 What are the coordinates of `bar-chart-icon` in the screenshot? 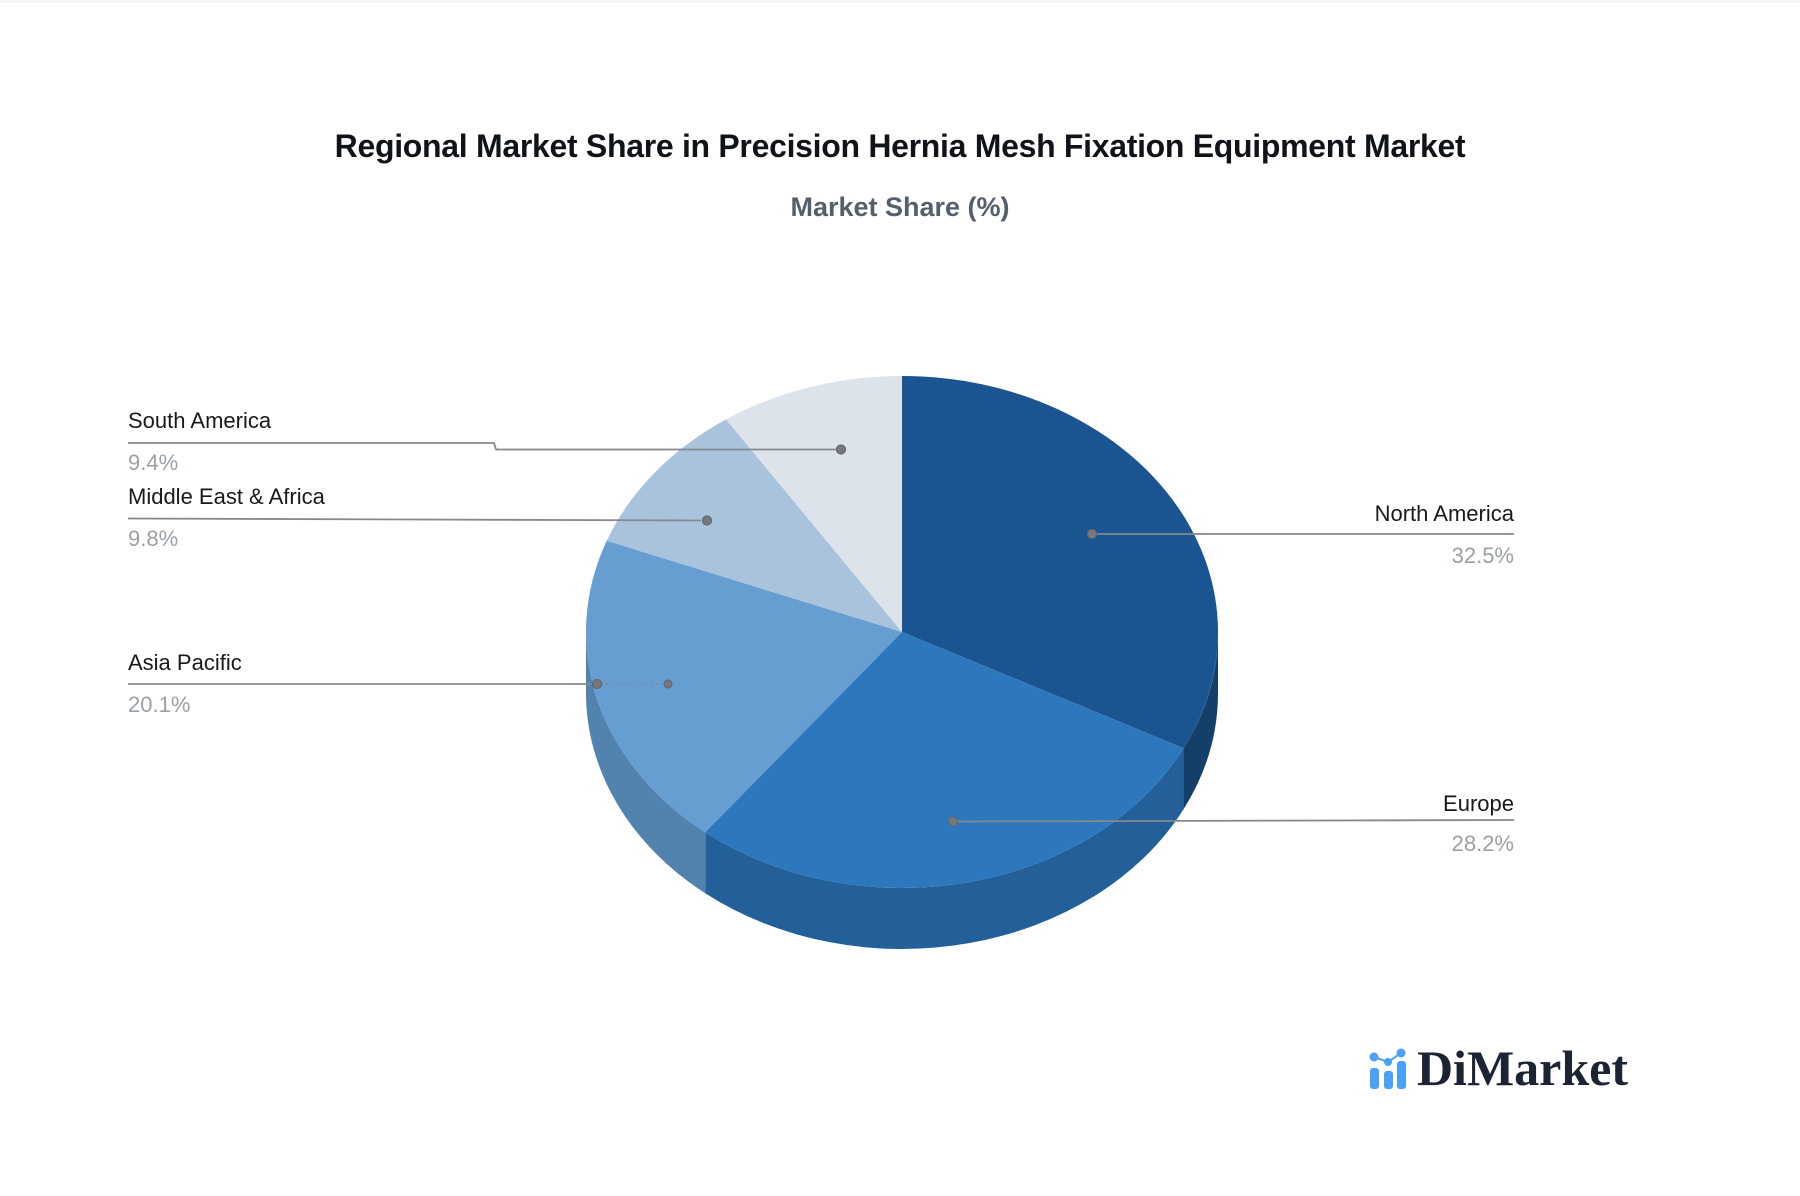 It's located at (1387, 1068).